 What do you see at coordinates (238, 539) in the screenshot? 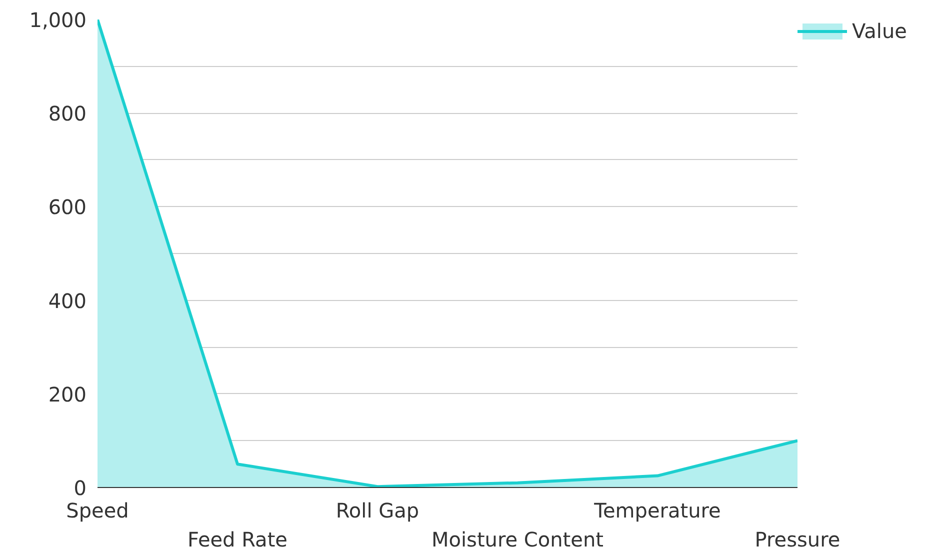
I see `x-tick-label: Feed Rate` at bounding box center [238, 539].